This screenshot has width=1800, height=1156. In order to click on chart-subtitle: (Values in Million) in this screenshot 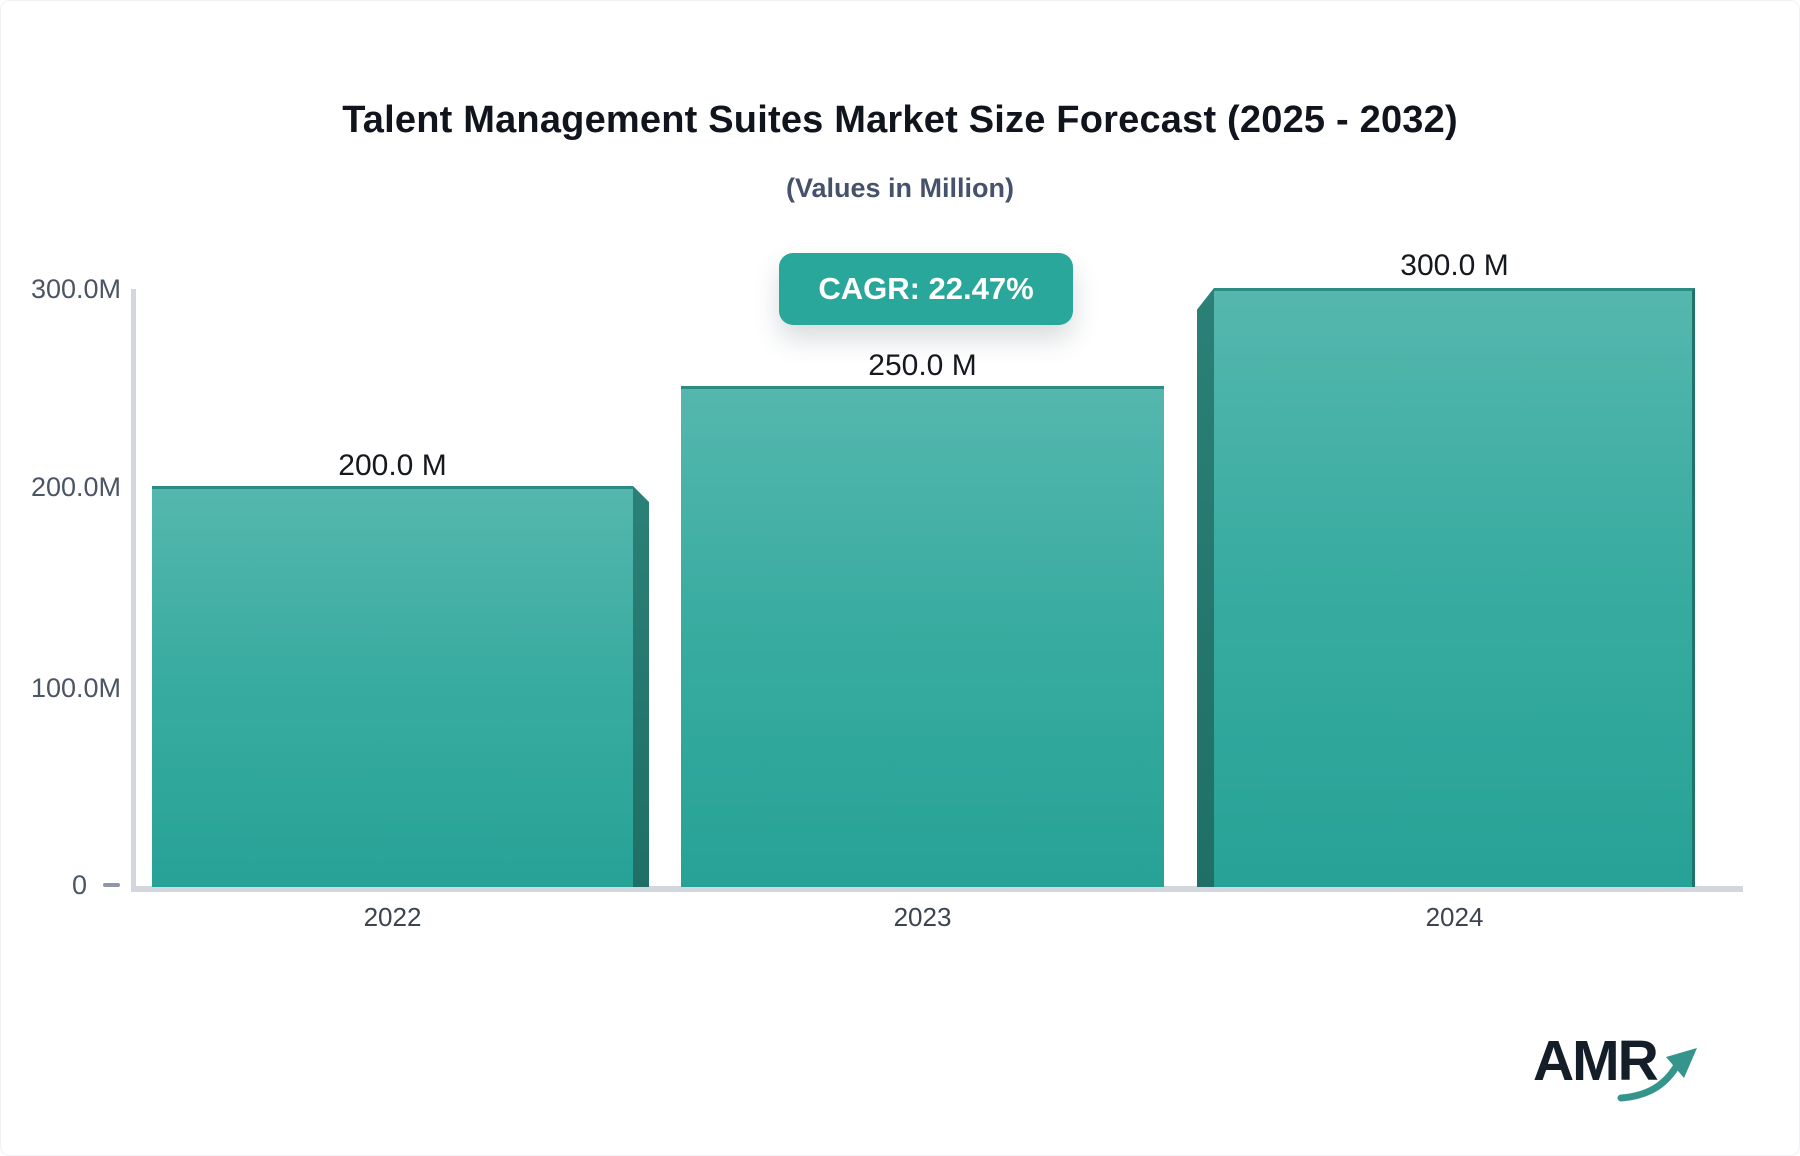, I will do `click(900, 188)`.